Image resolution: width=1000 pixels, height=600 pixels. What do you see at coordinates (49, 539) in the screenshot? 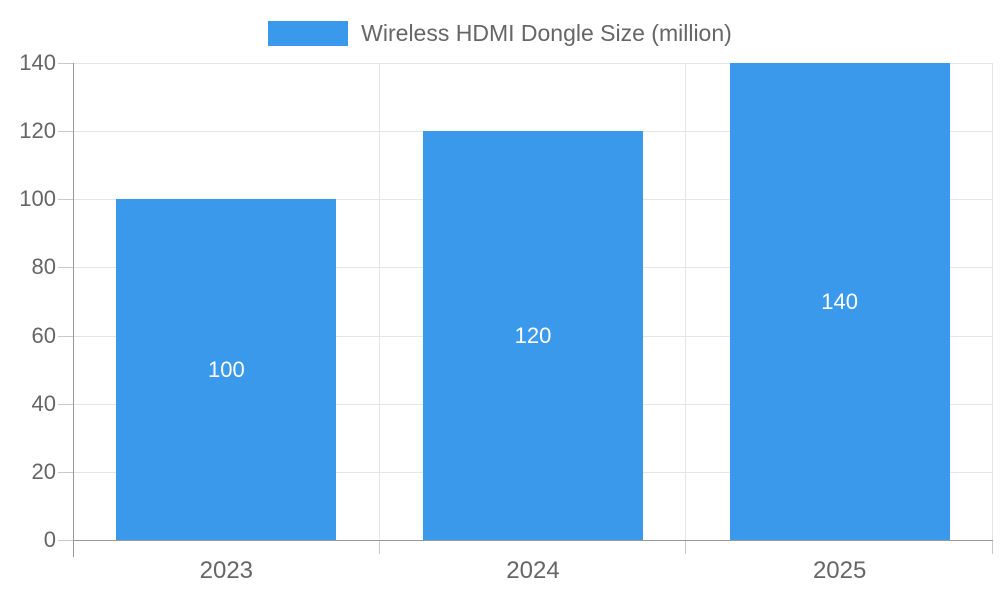
I see `y-axis-label: 0` at bounding box center [49, 539].